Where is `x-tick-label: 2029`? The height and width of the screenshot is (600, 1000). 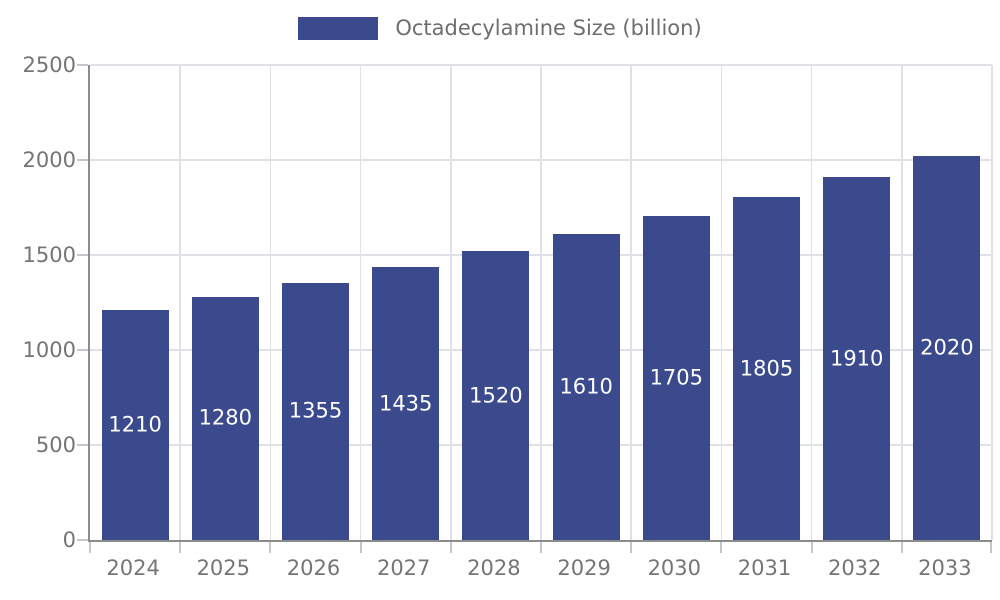 x-tick-label: 2029 is located at coordinates (584, 568).